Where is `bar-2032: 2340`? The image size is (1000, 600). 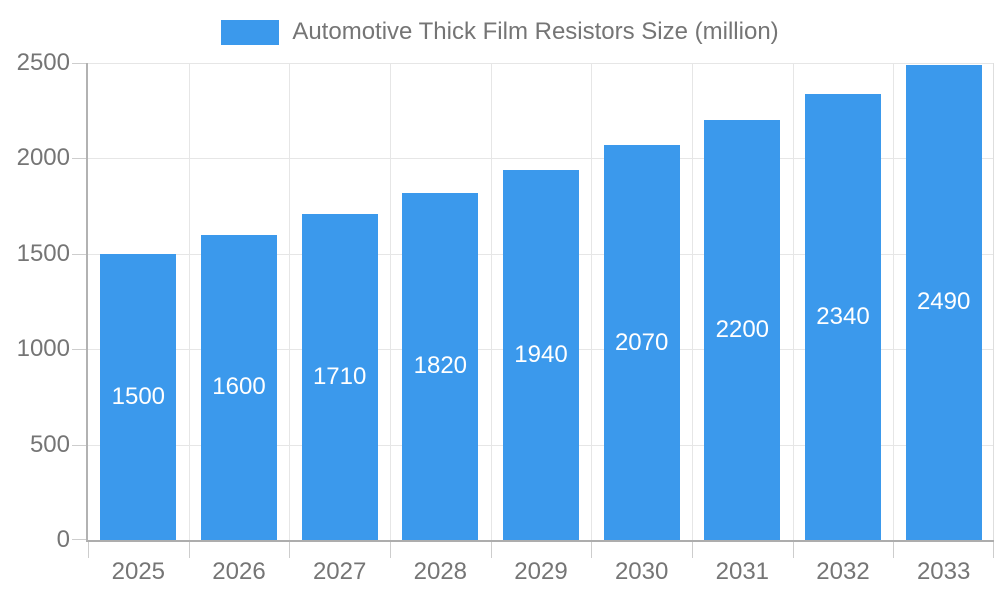
bar-2032: 2340 is located at coordinates (843, 316).